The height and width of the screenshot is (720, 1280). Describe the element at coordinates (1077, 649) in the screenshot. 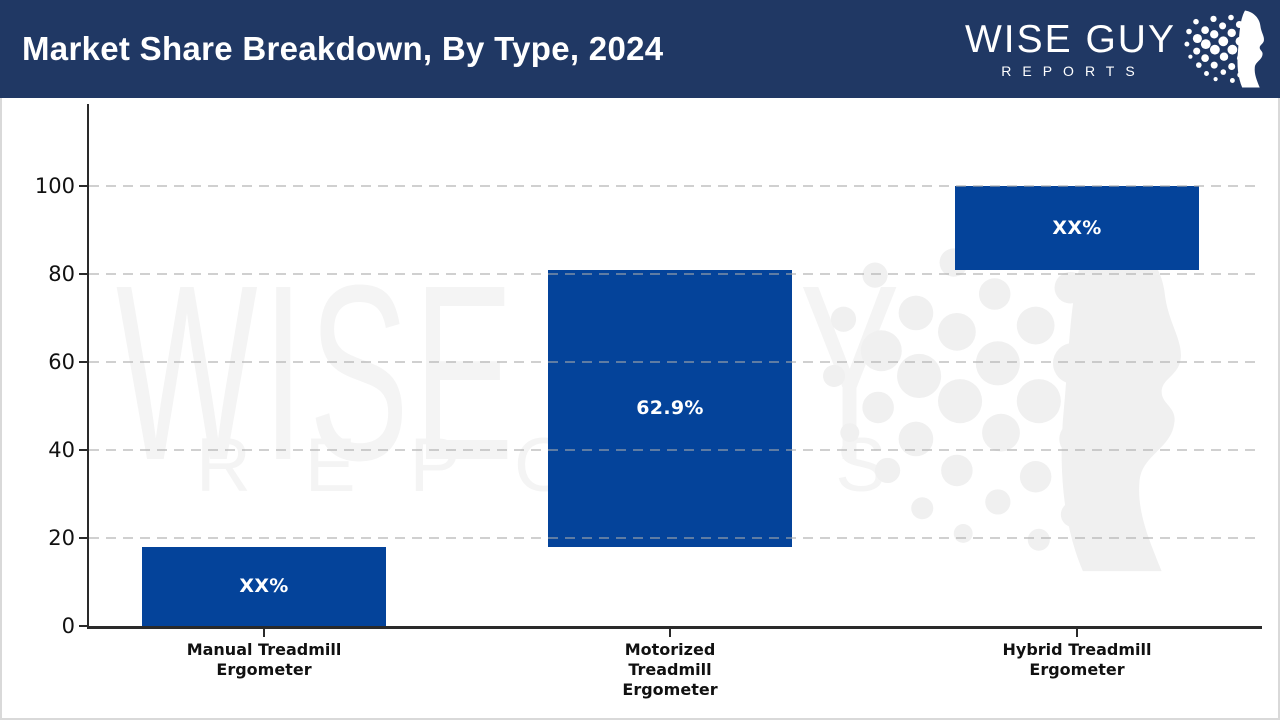

I see `x-category-label-line: Hybrid Treadmill` at that location.